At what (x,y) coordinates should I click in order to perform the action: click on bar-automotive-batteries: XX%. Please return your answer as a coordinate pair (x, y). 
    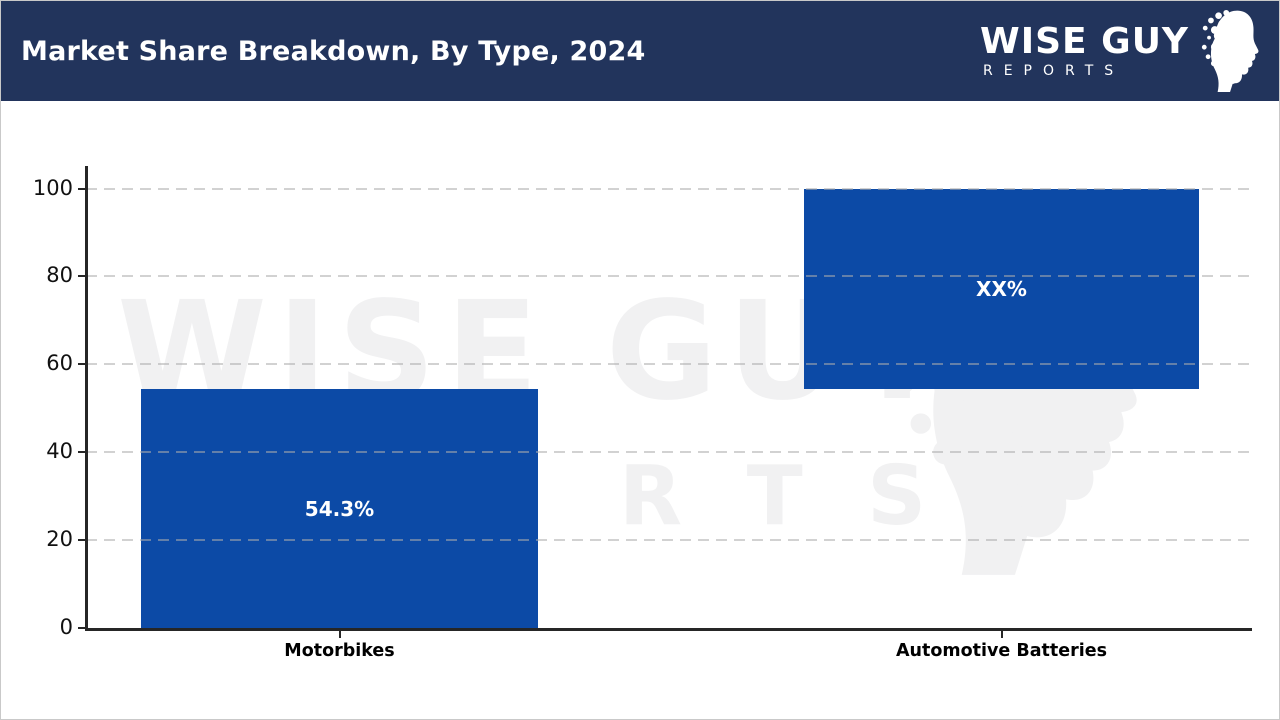
    Looking at the image, I should click on (1001, 289).